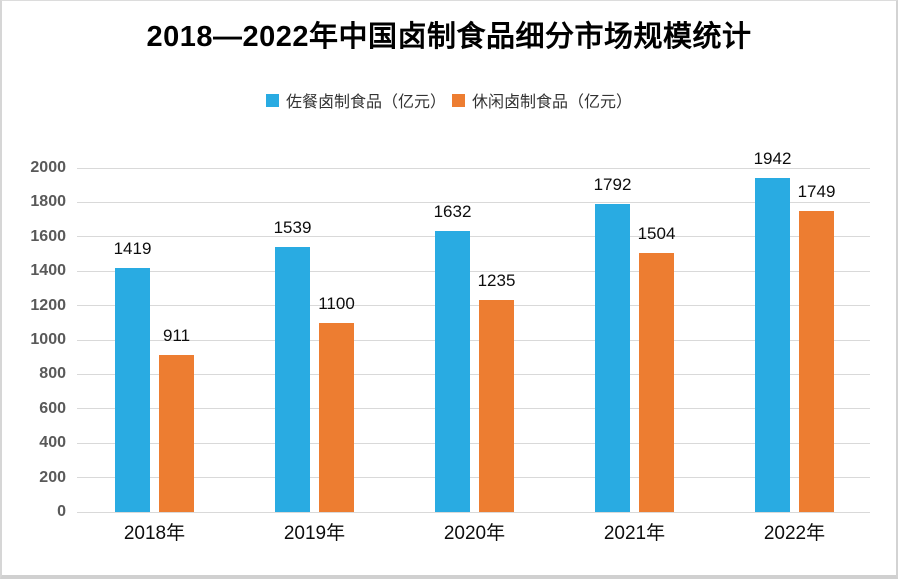  I want to click on bar-value-label: 1504, so click(656, 234).